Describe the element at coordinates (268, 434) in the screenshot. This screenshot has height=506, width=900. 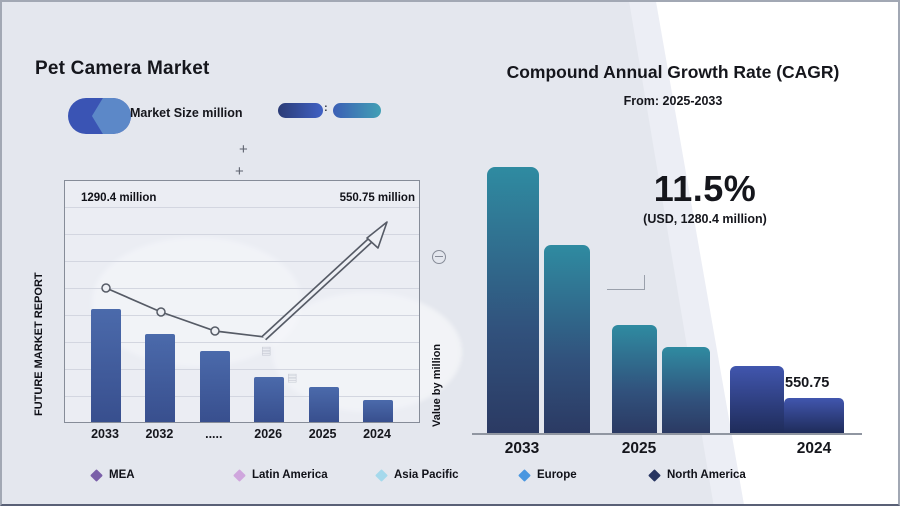
I see `x-axis-label: 2026` at that location.